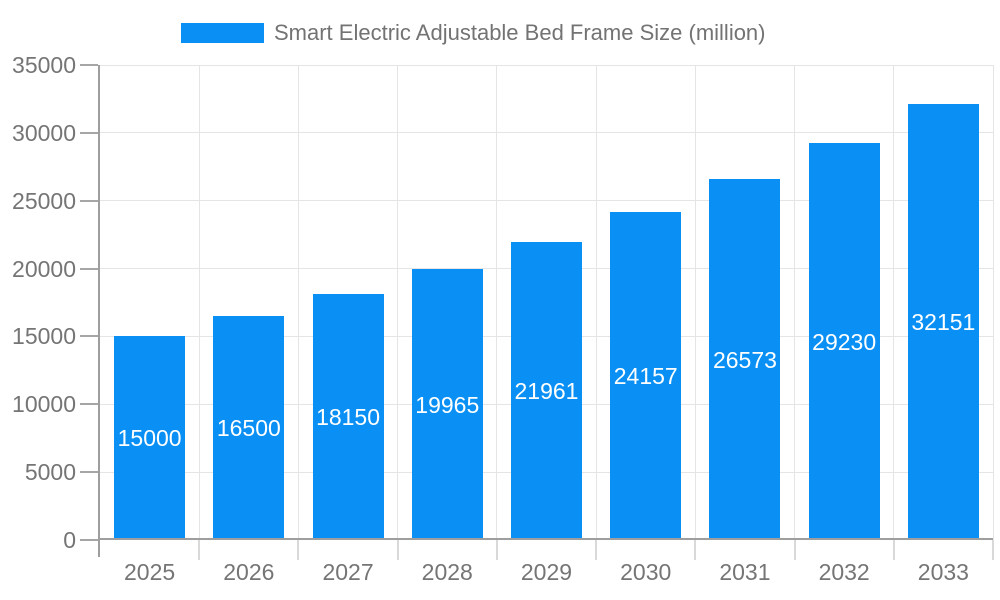 The width and height of the screenshot is (1000, 600). I want to click on bar-value-label: 26573, so click(744, 359).